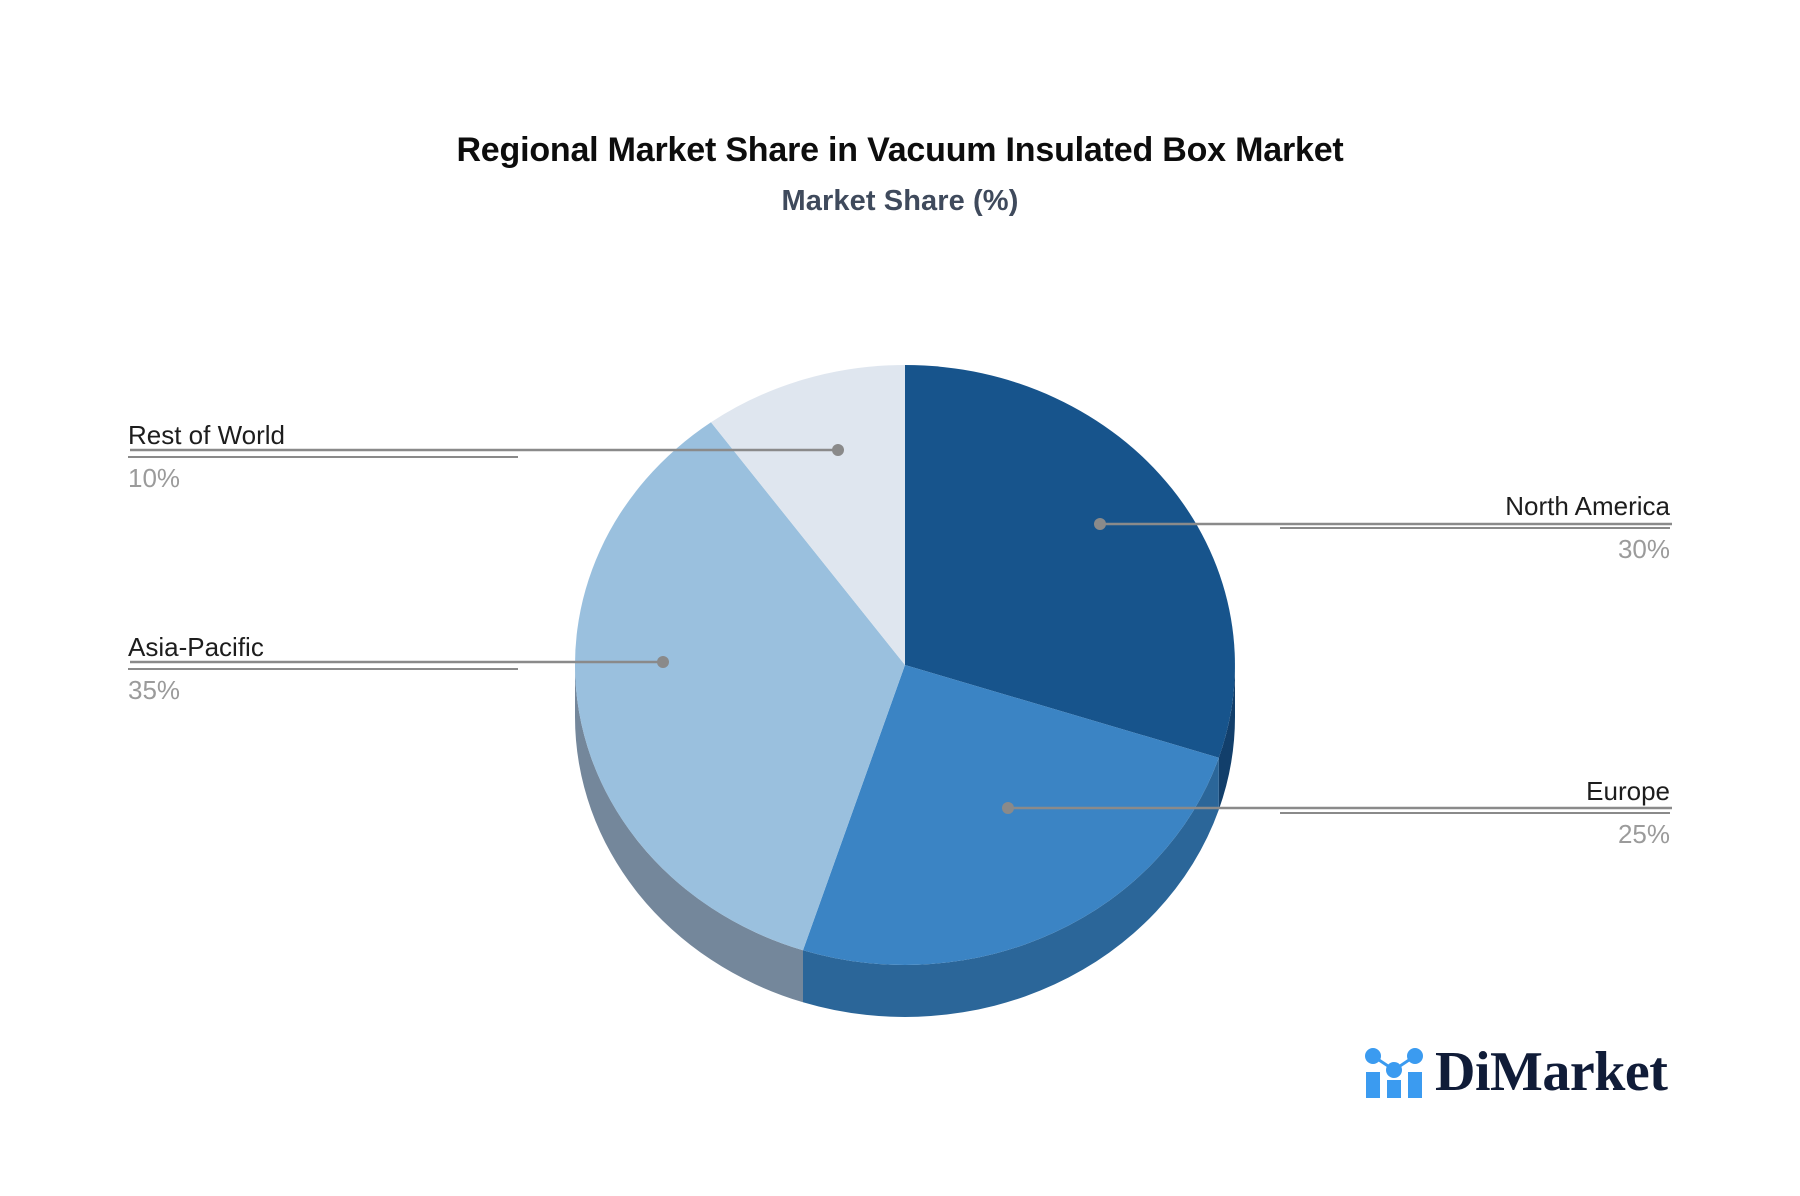  I want to click on callout-asia-pacific: Asia-Pacific 35%, so click(323, 668).